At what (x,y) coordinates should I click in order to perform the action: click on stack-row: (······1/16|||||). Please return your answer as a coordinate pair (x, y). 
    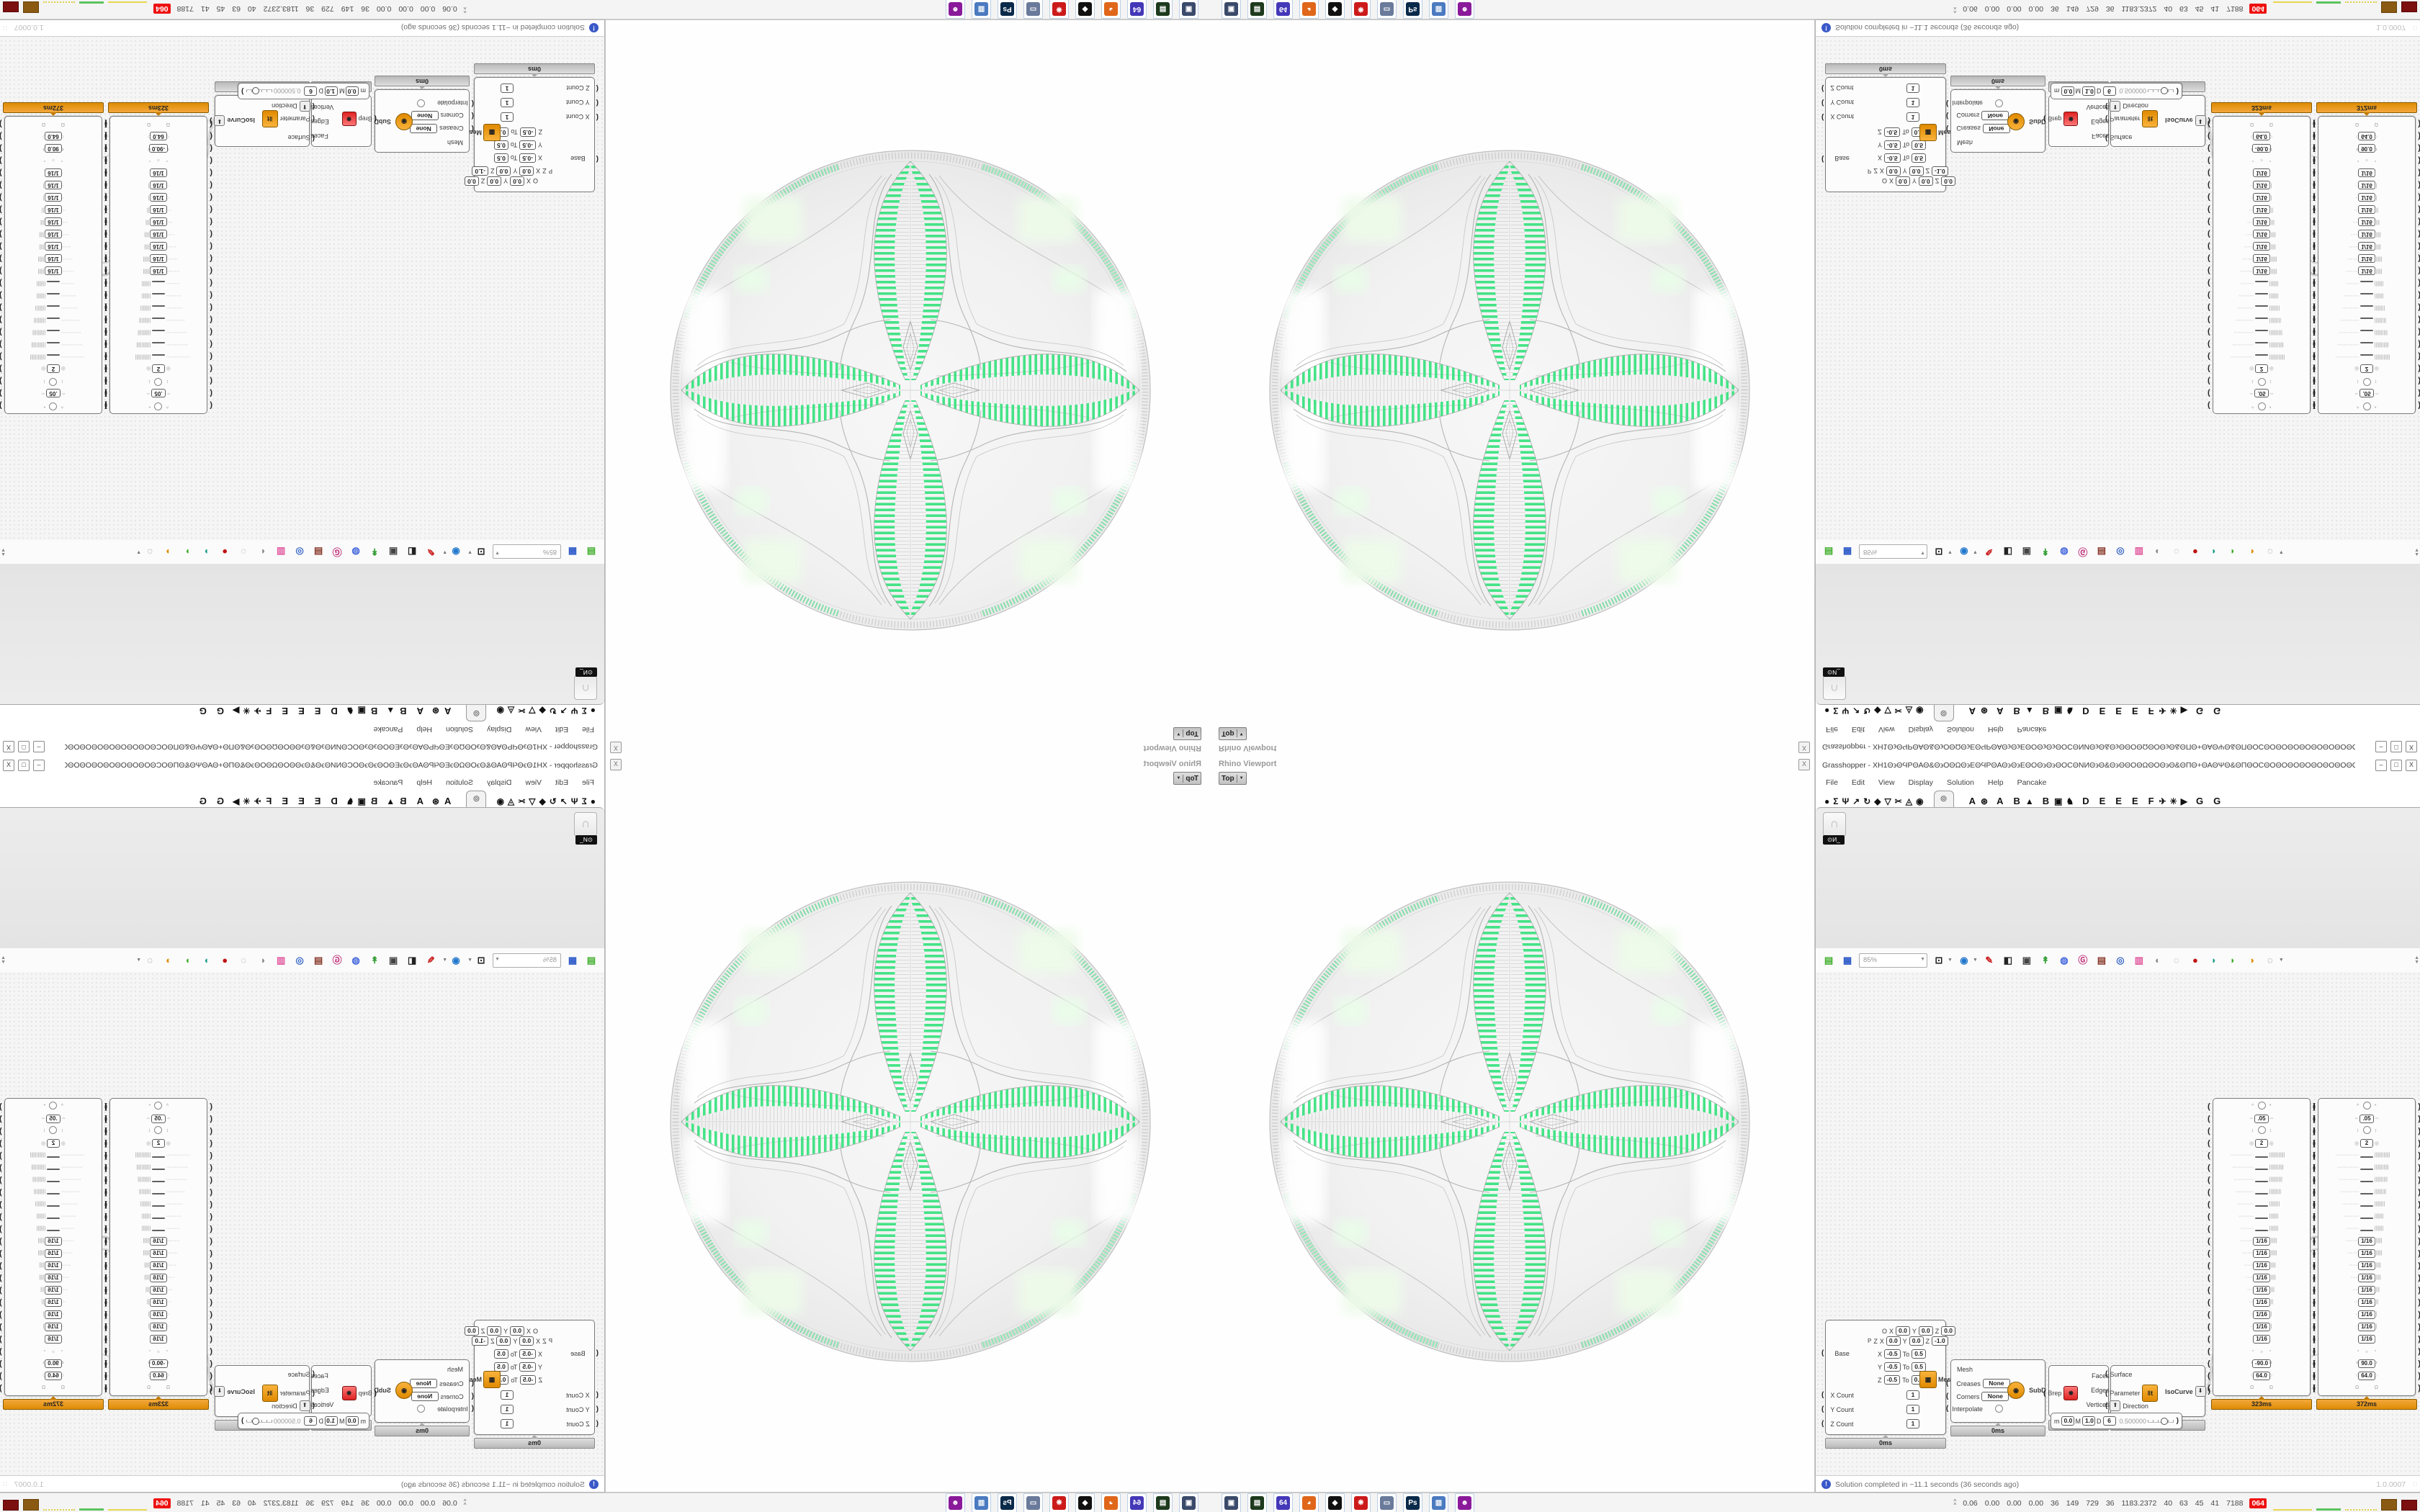
    Looking at the image, I should click on (53, 246).